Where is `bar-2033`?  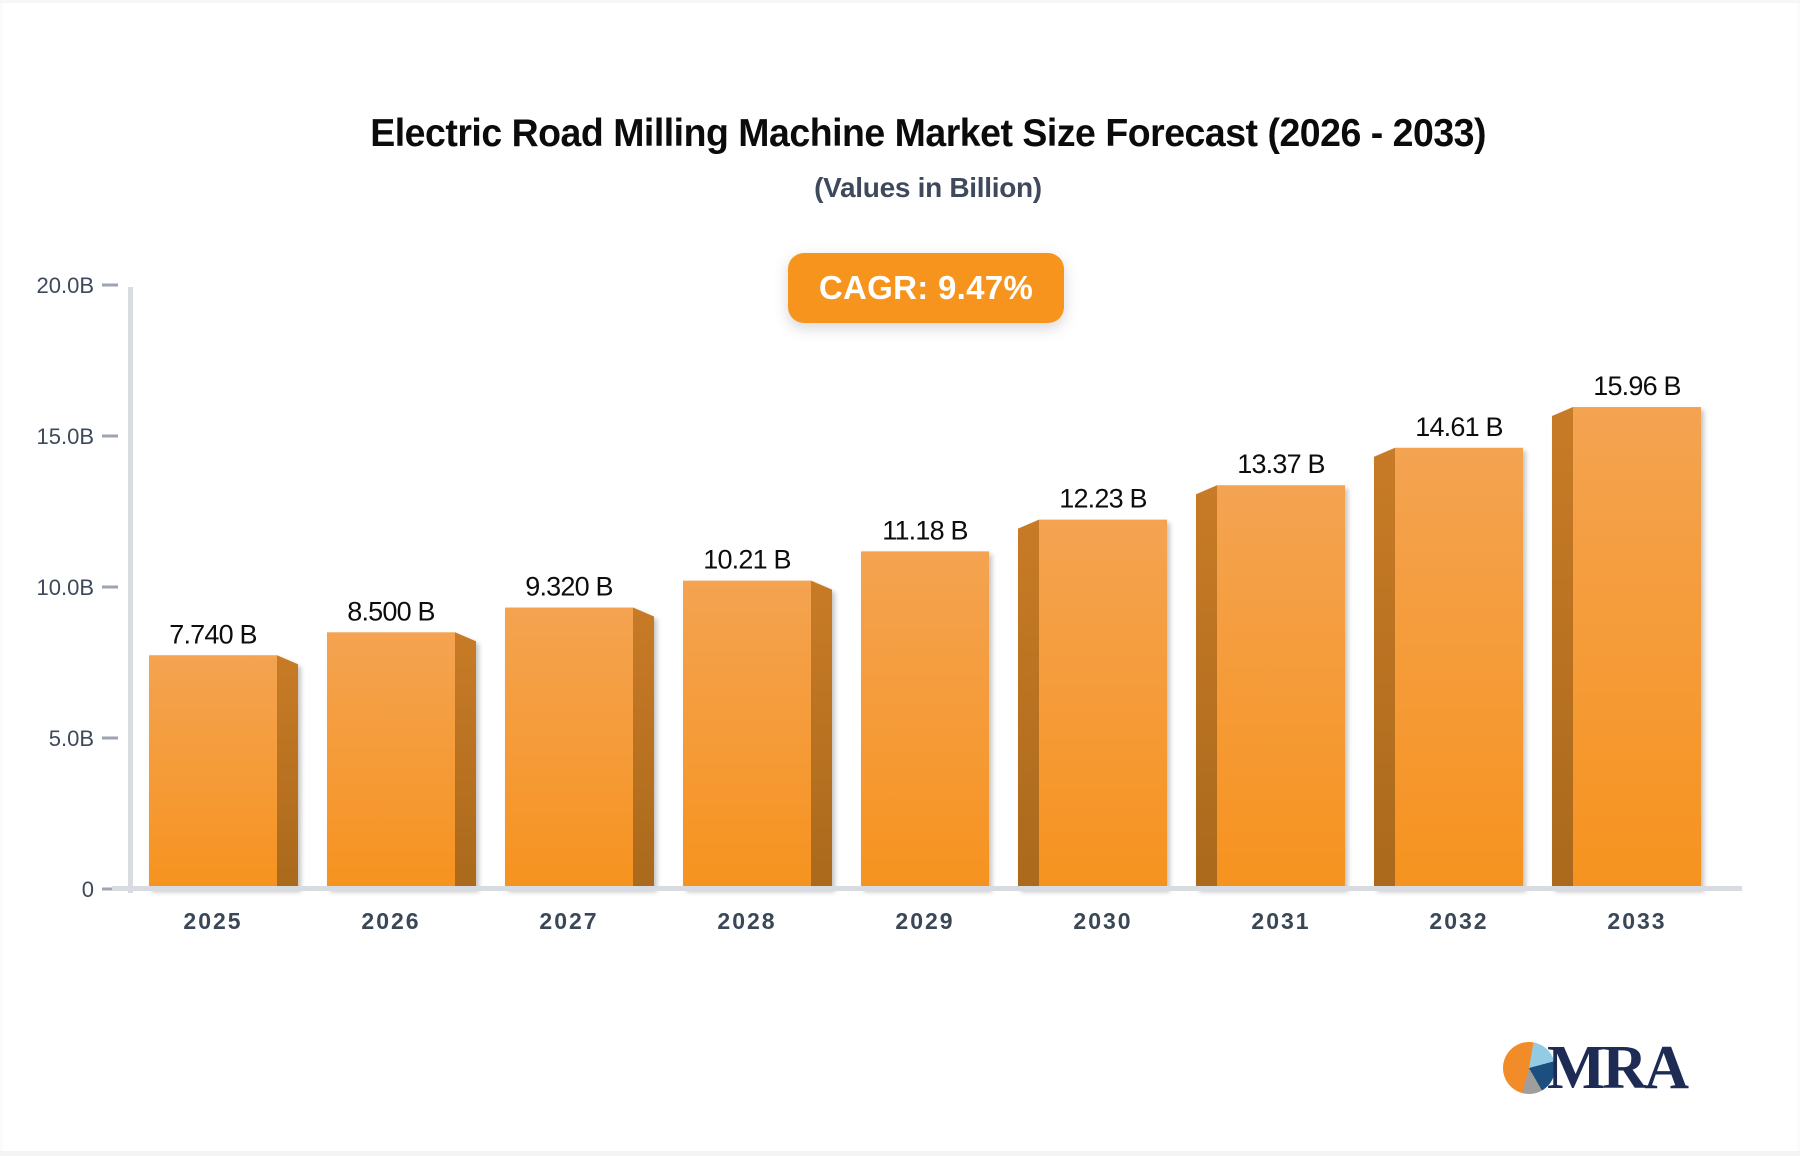 bar-2033 is located at coordinates (1626, 648).